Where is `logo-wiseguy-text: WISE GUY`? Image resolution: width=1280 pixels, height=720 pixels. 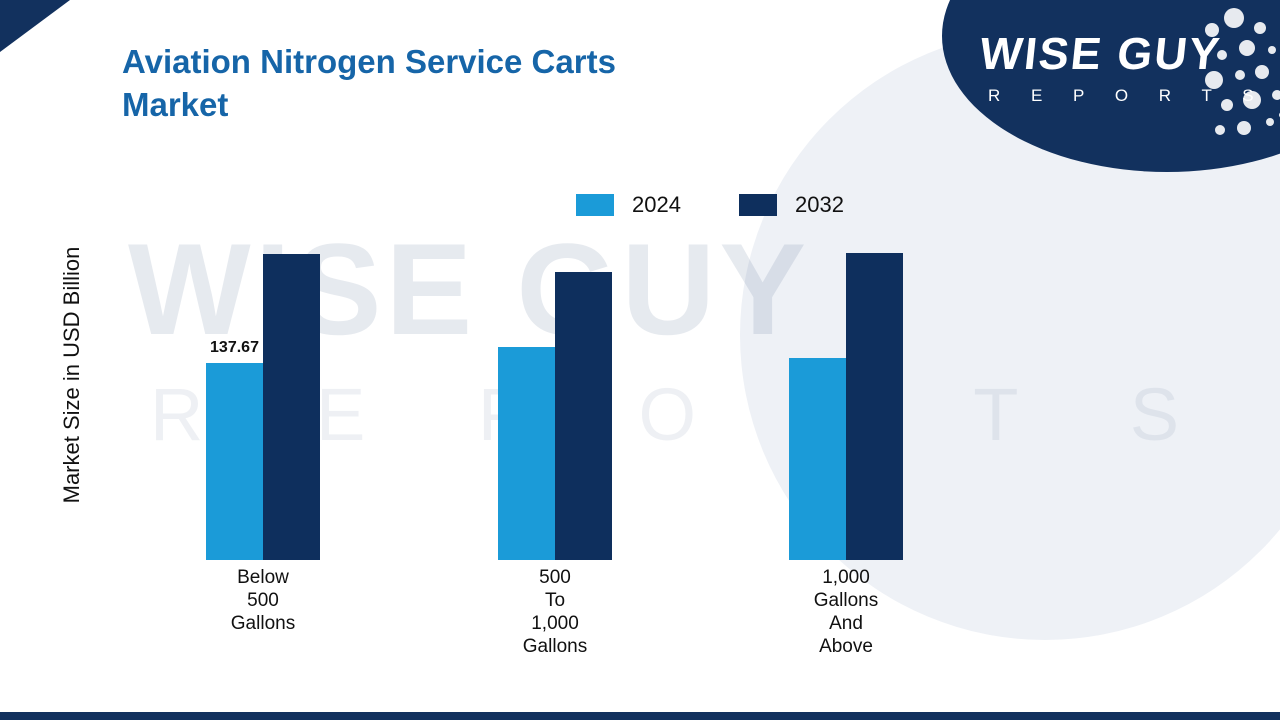
logo-wiseguy-text: WISE GUY is located at coordinates (1100, 53).